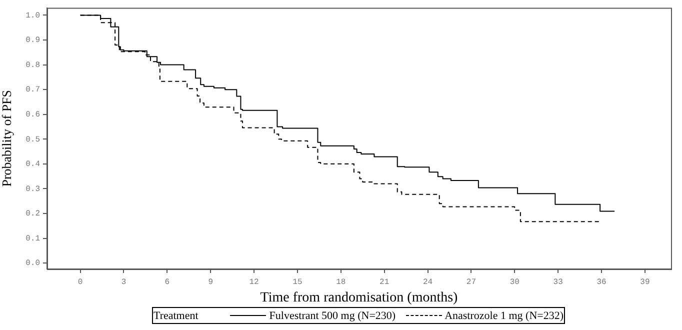 The image size is (682, 330). Describe the element at coordinates (359, 298) in the screenshot. I see `x-axis-title: Time from randomisation (months)` at that location.